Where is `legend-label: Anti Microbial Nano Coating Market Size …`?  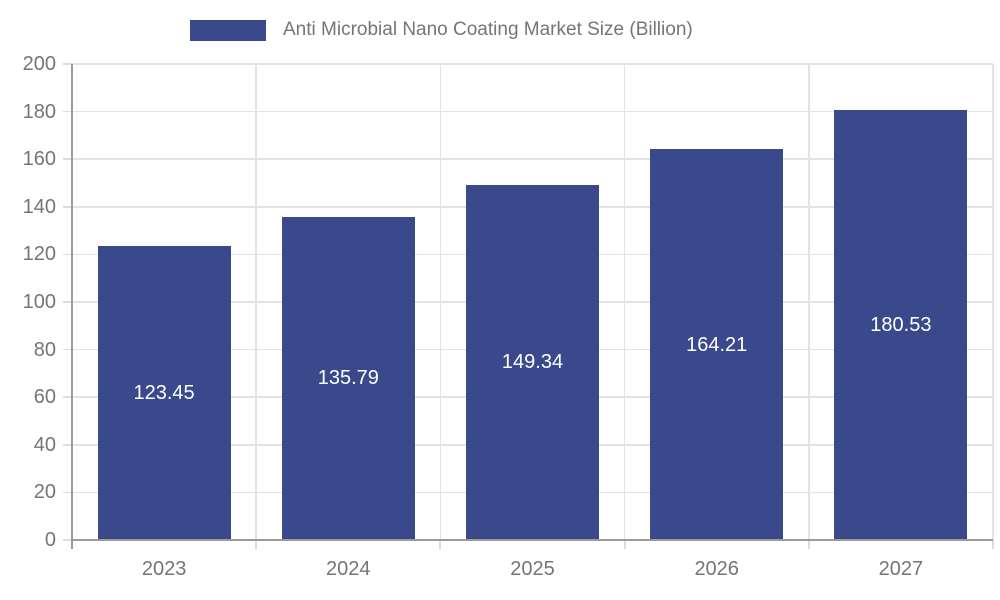
legend-label: Anti Microbial Nano Coating Market Size … is located at coordinates (488, 29).